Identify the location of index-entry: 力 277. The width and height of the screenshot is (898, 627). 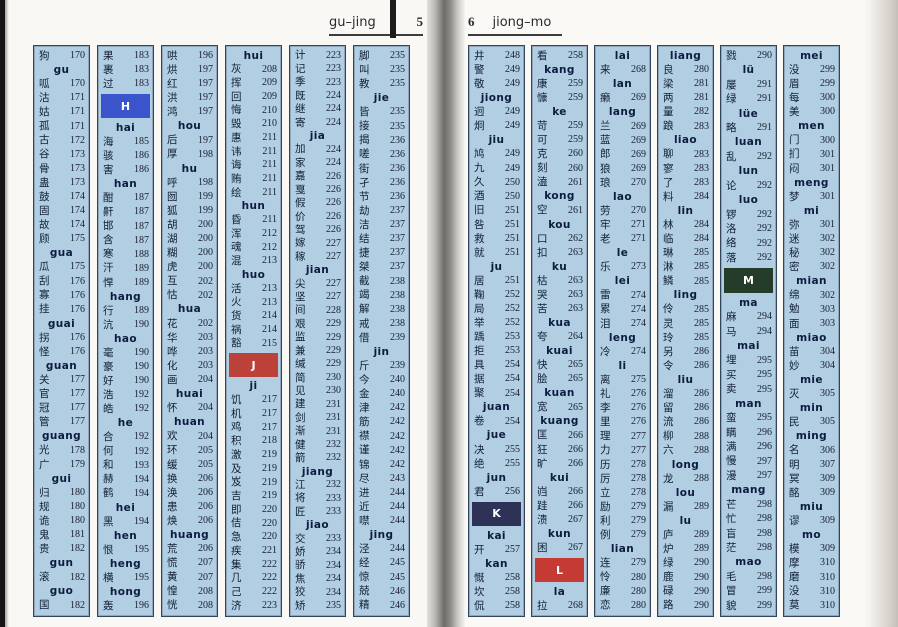
(622, 451).